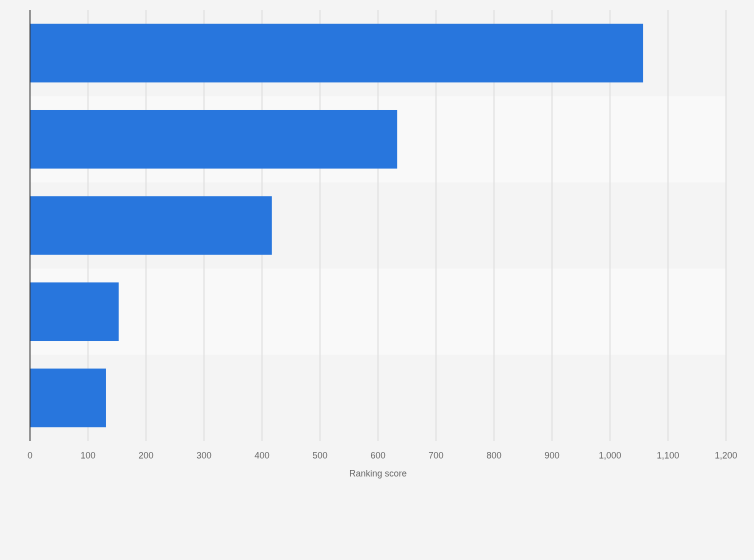 This screenshot has height=560, width=754. Describe the element at coordinates (203, 455) in the screenshot. I see `x-tick-label: 300` at that location.